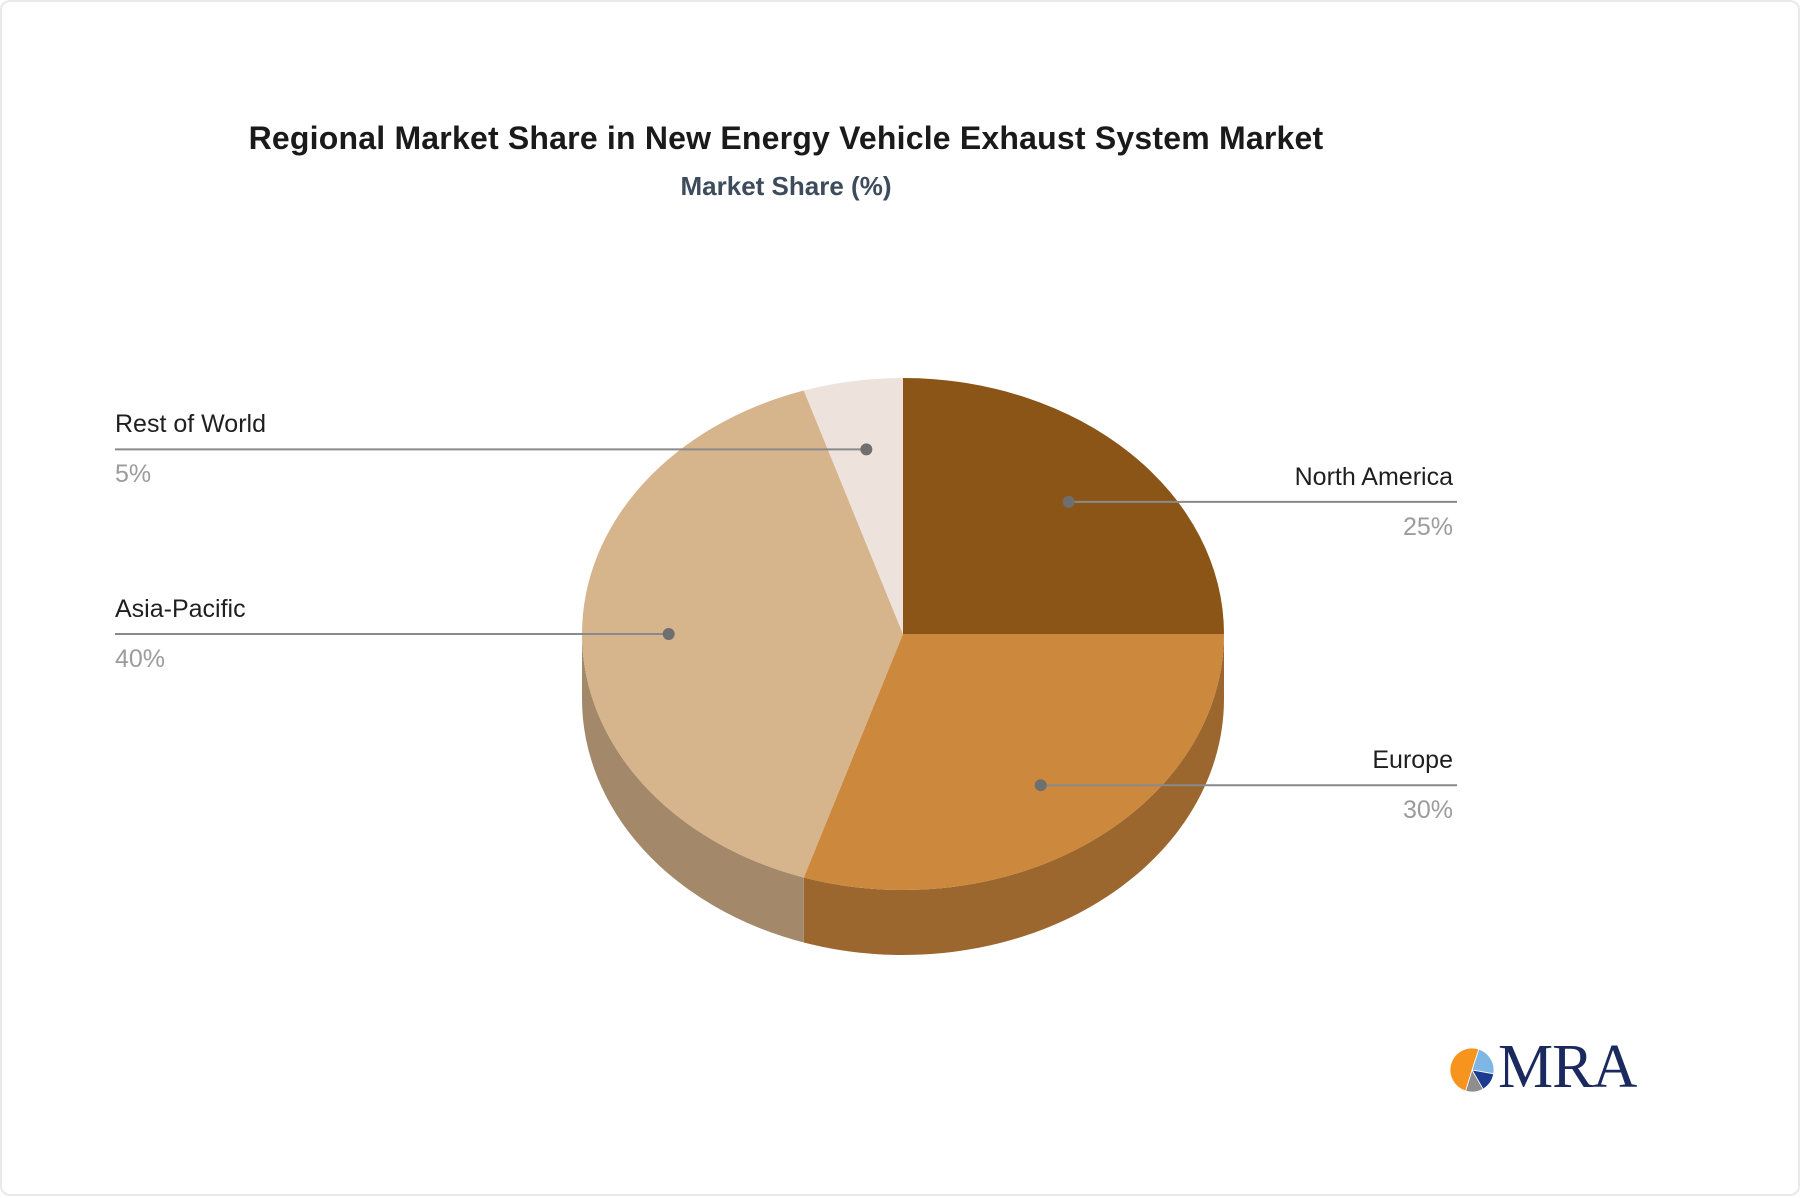 This screenshot has height=1198, width=1800. Describe the element at coordinates (669, 634) in the screenshot. I see `leader-dot-asia-pacific` at that location.